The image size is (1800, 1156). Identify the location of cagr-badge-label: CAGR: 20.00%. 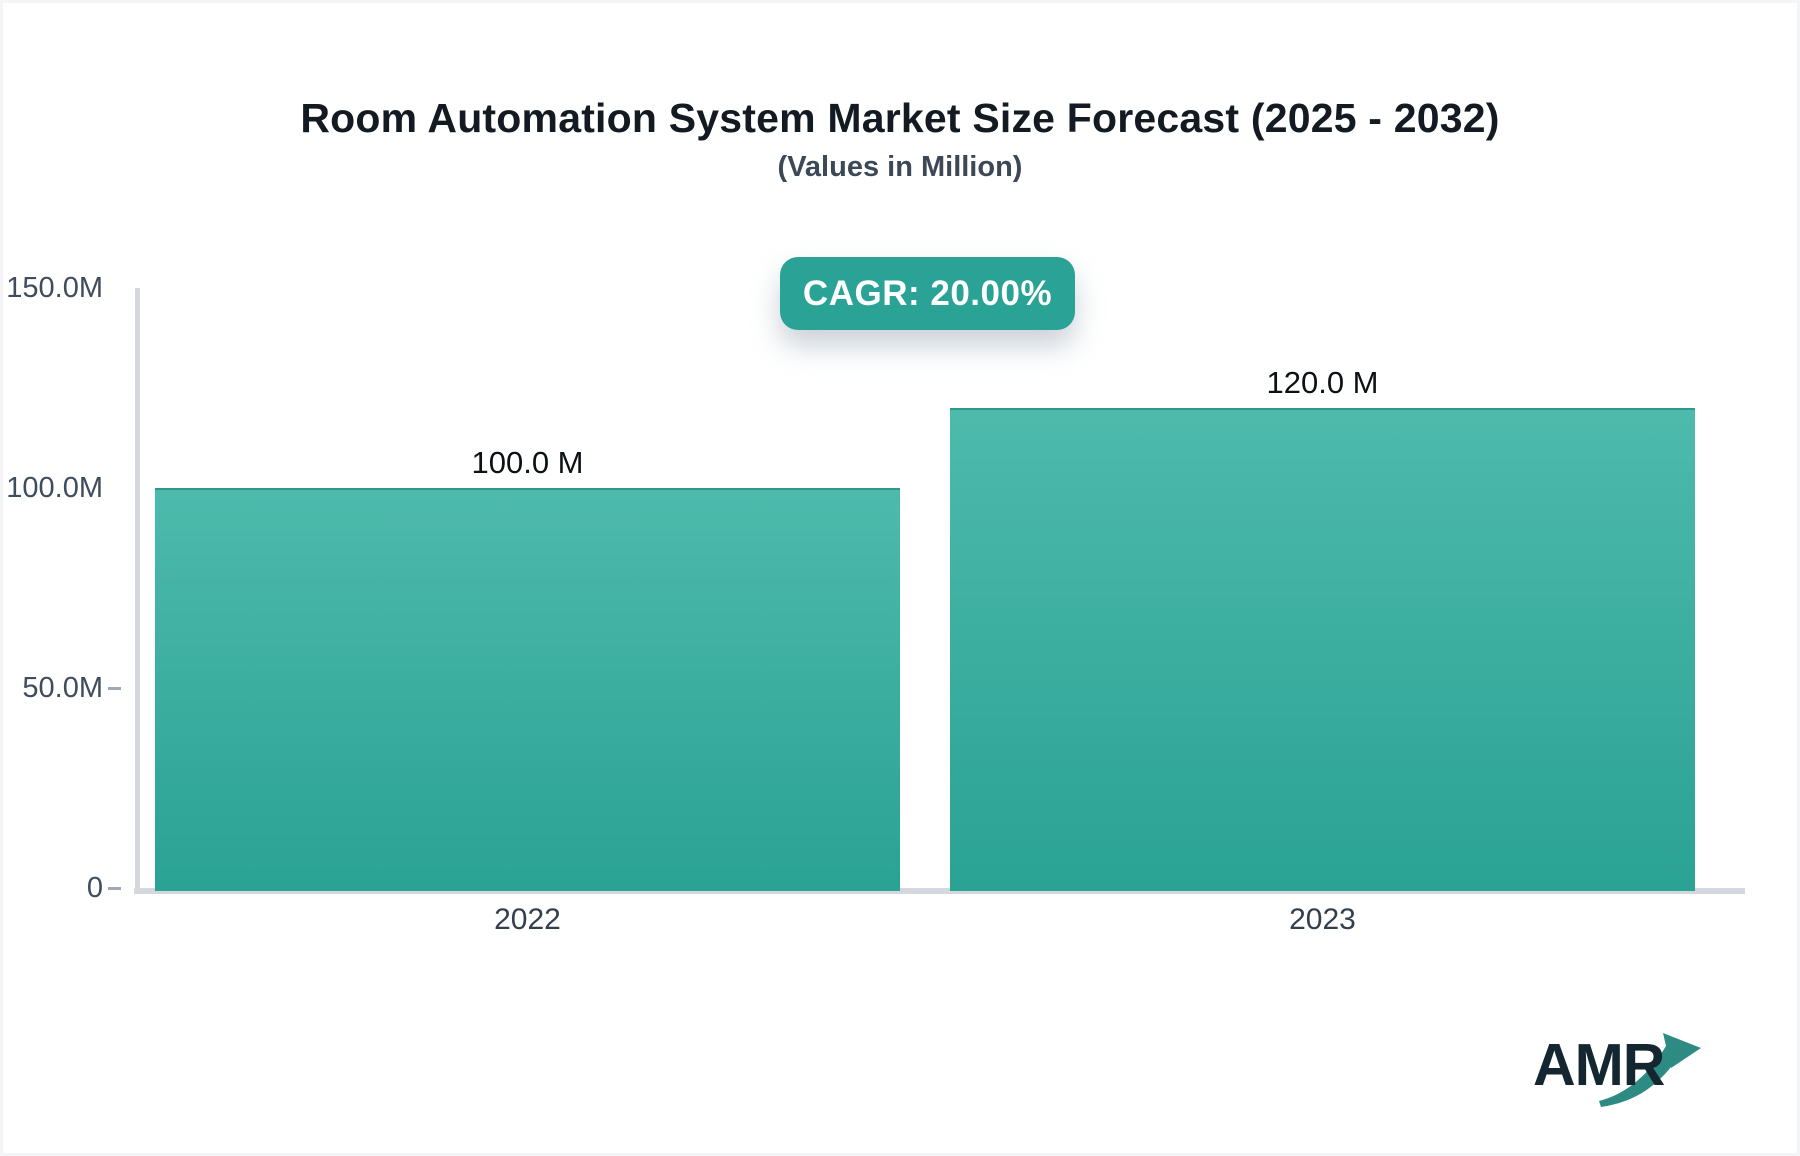
(927, 293).